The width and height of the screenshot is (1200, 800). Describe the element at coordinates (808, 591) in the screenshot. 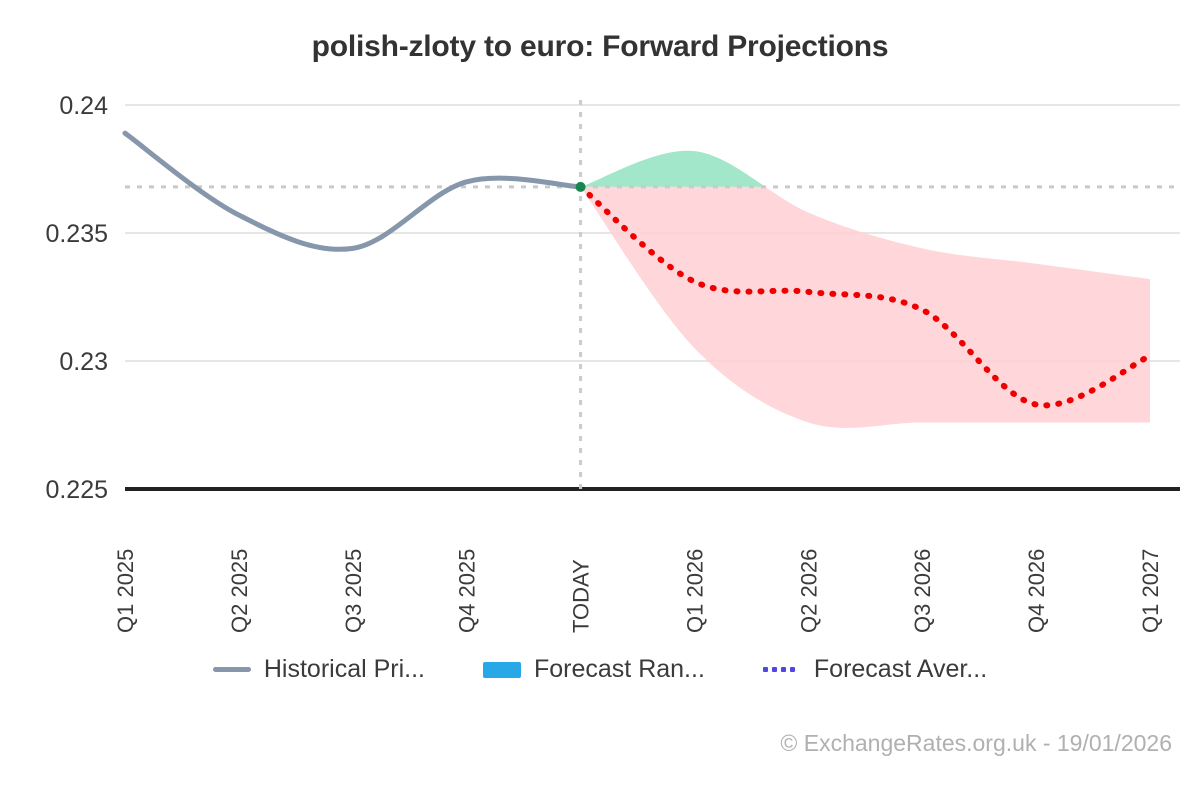

I see `x-axis-tick-6: Q2 2026` at that location.